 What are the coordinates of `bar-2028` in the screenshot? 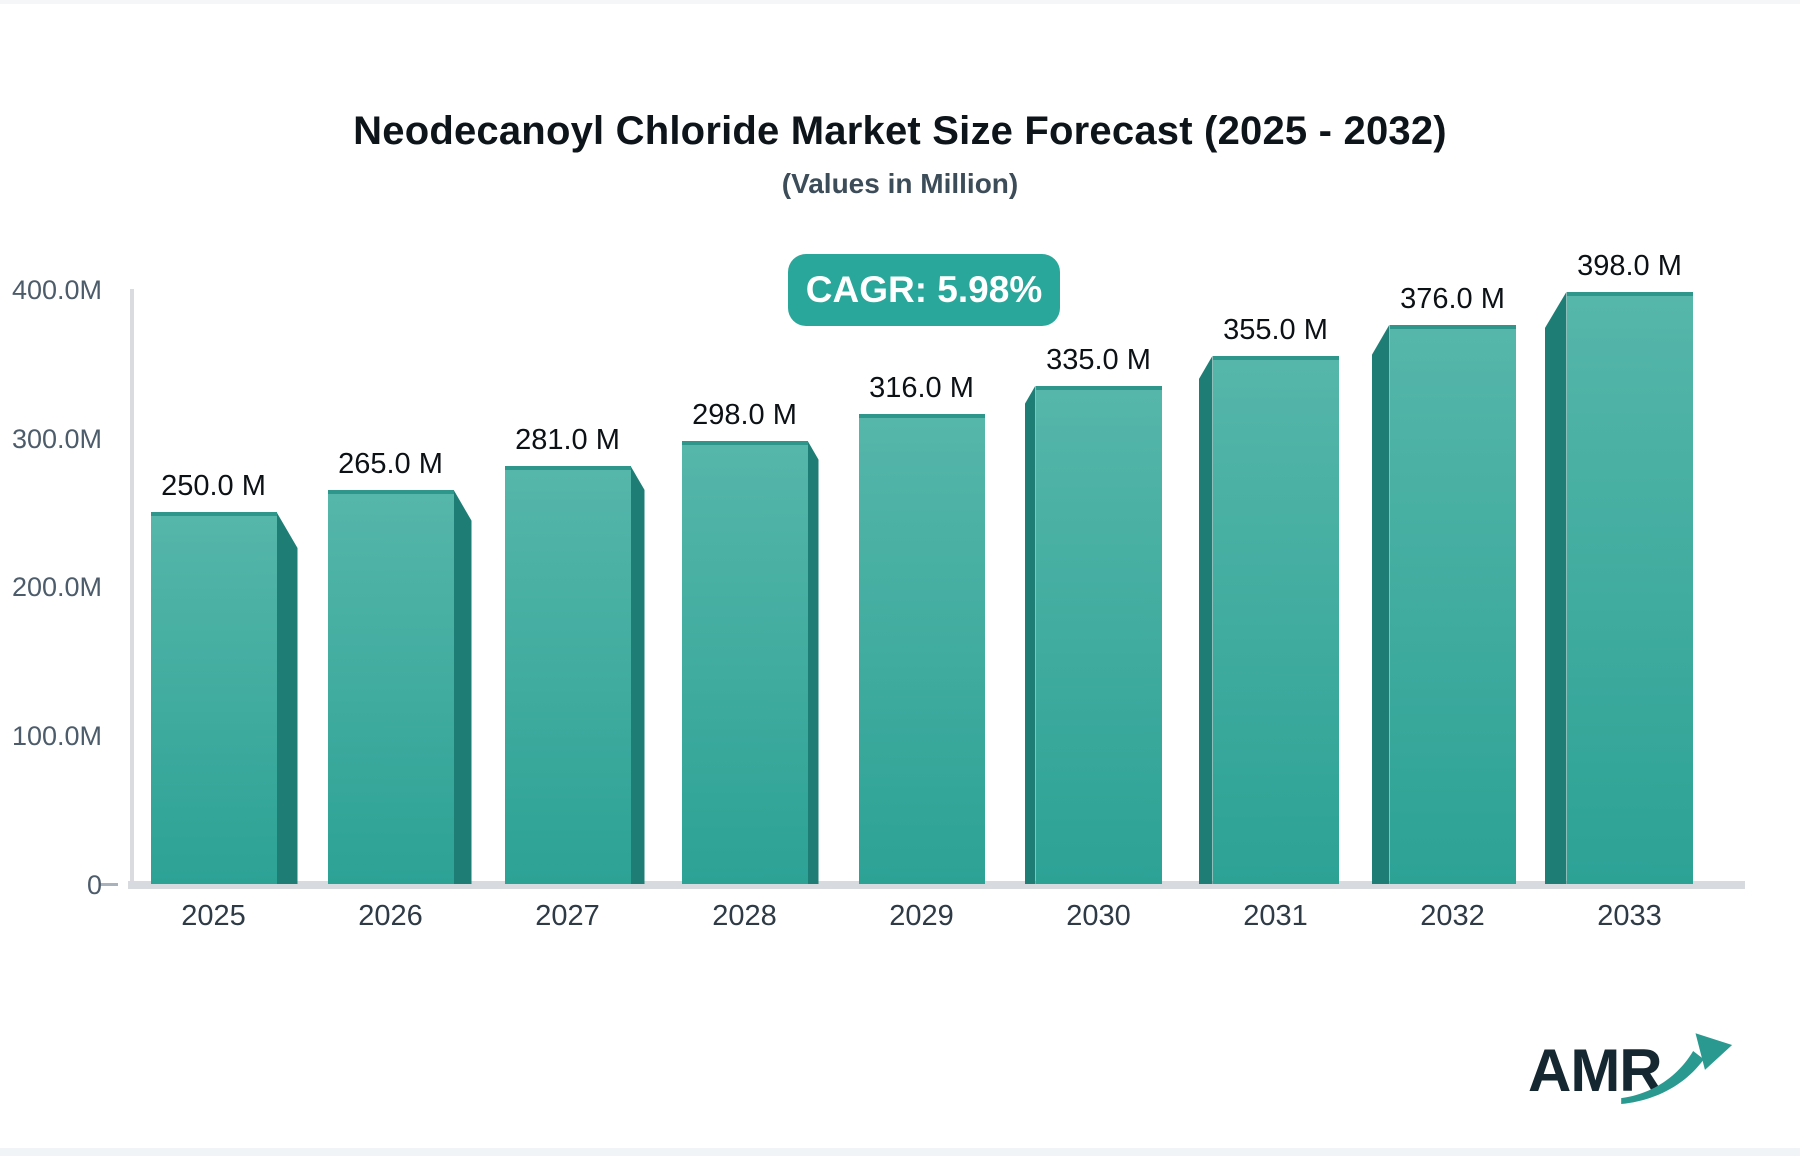 It's located at (750, 662).